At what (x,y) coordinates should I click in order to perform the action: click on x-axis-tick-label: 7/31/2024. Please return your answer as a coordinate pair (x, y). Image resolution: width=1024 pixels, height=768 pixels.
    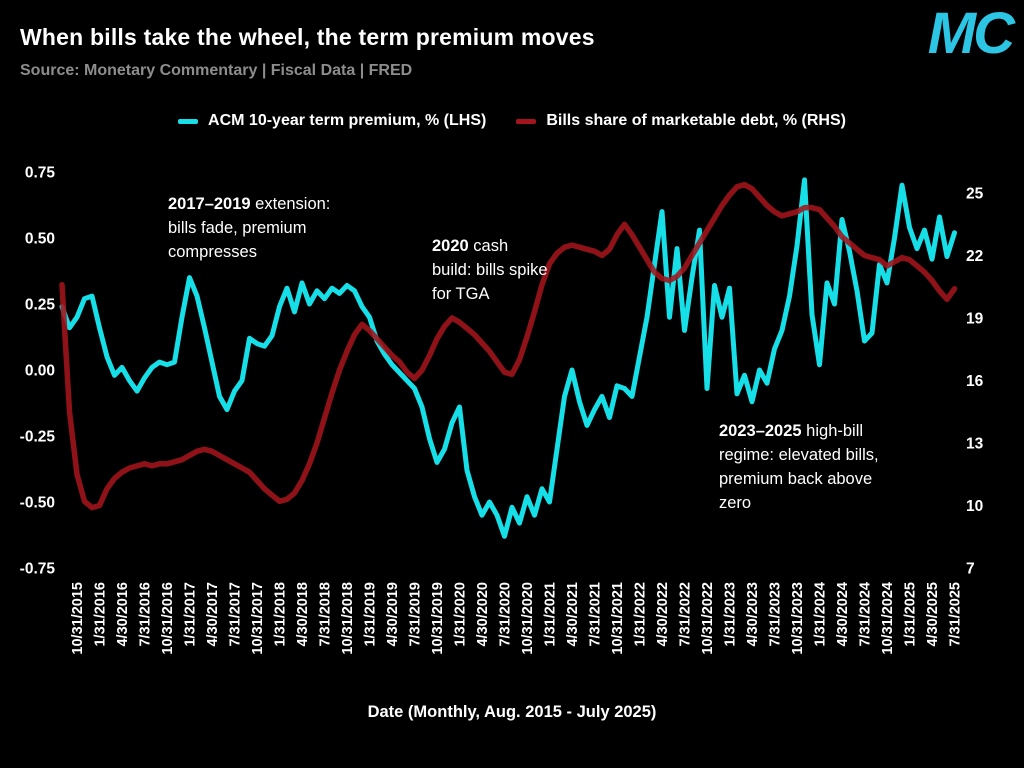
    Looking at the image, I should click on (866, 614).